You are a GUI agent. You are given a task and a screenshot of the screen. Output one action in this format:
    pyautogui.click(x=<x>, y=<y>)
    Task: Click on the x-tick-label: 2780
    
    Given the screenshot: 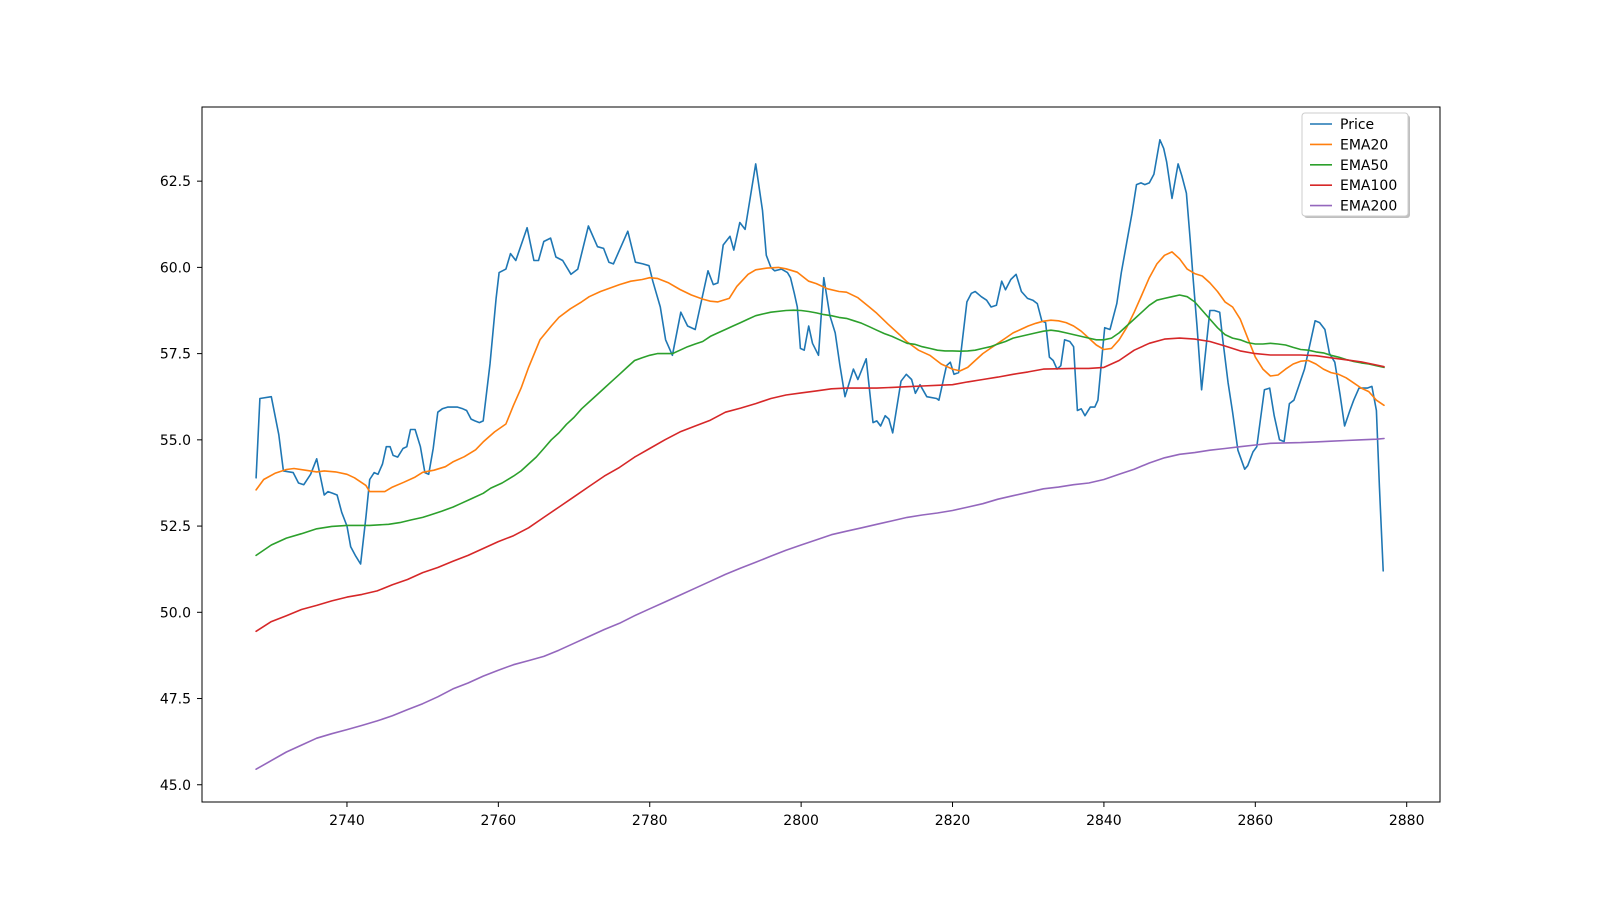 What is the action you would take?
    pyautogui.click(x=650, y=821)
    